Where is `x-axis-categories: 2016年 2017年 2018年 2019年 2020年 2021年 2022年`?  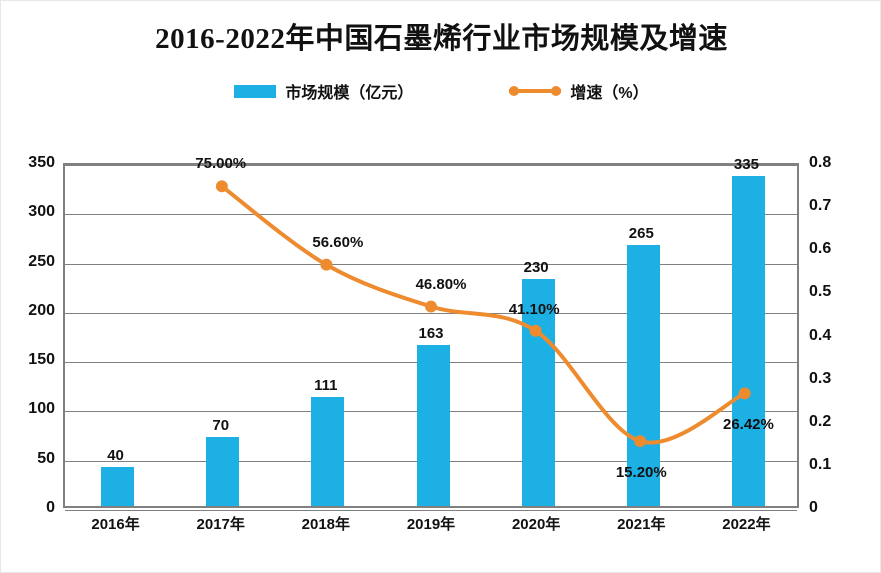 x-axis-categories: 2016年 2017年 2018年 2019年 2020年 2021年 2022年 is located at coordinates (431, 526).